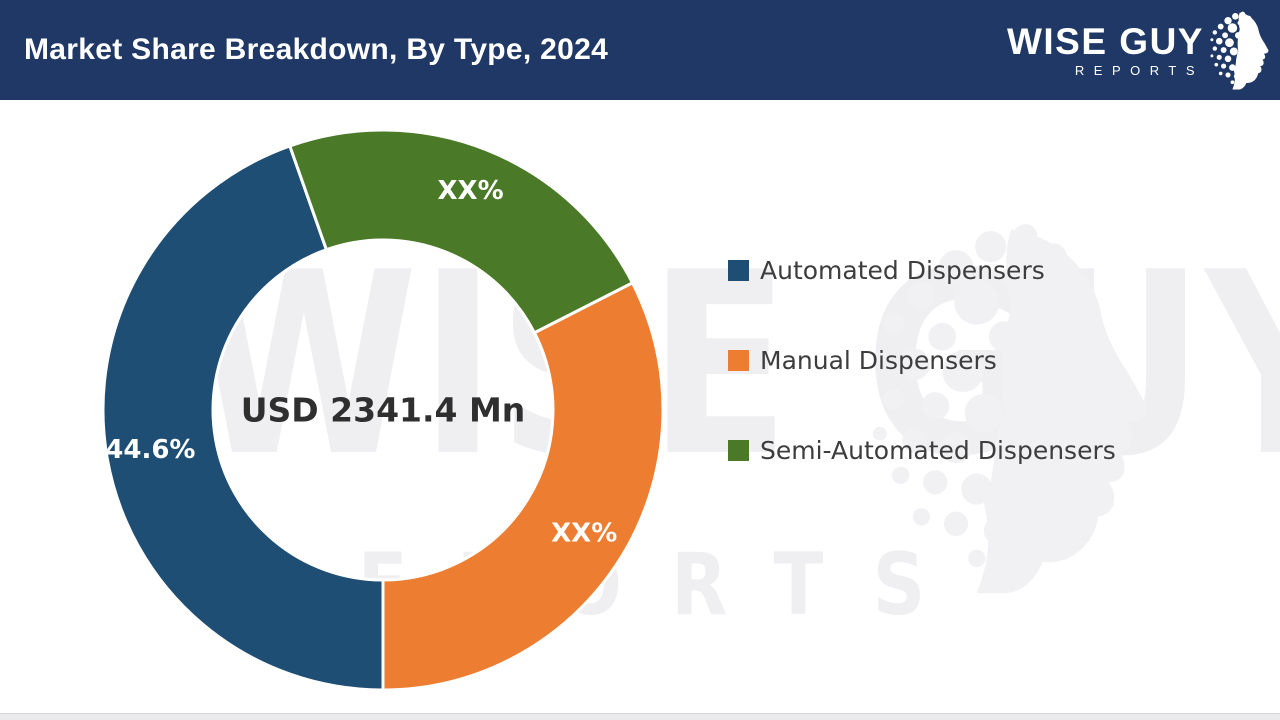 The image size is (1280, 720). What do you see at coordinates (316, 49) in the screenshot?
I see `page-title: Market Share Breakdown, By Type, 2024` at bounding box center [316, 49].